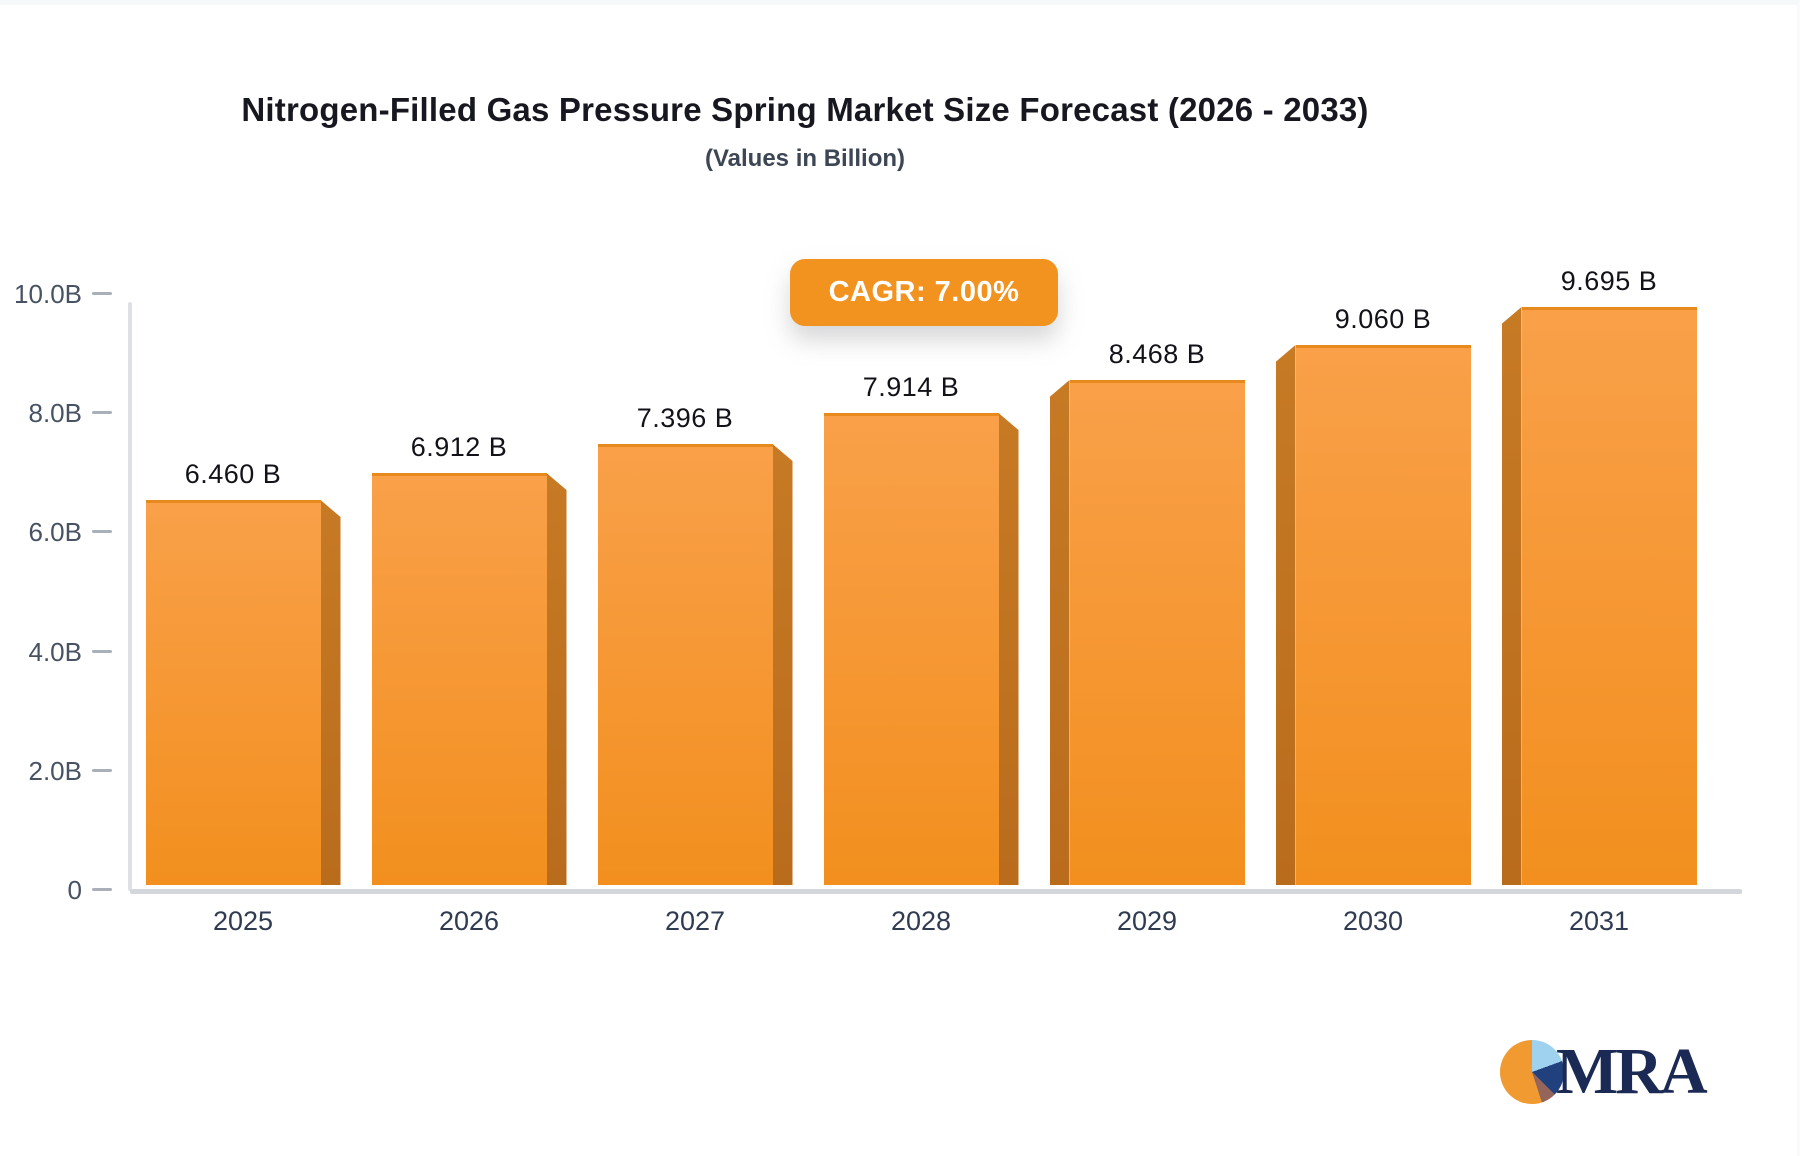  Describe the element at coordinates (243, 921) in the screenshot. I see `x-axis-label: 2025` at that location.